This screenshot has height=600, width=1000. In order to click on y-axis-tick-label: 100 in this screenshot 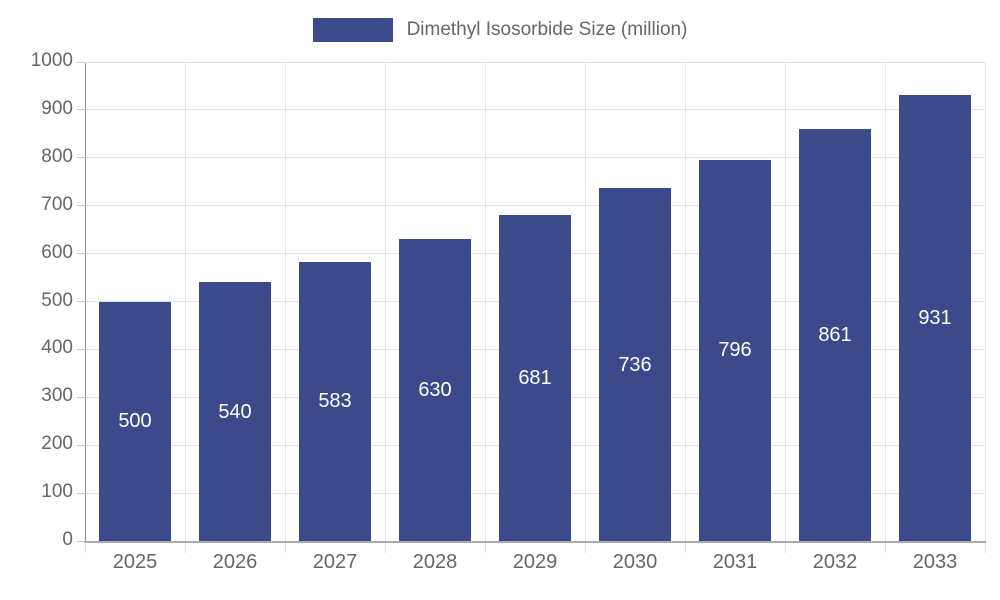, I will do `click(57, 492)`.